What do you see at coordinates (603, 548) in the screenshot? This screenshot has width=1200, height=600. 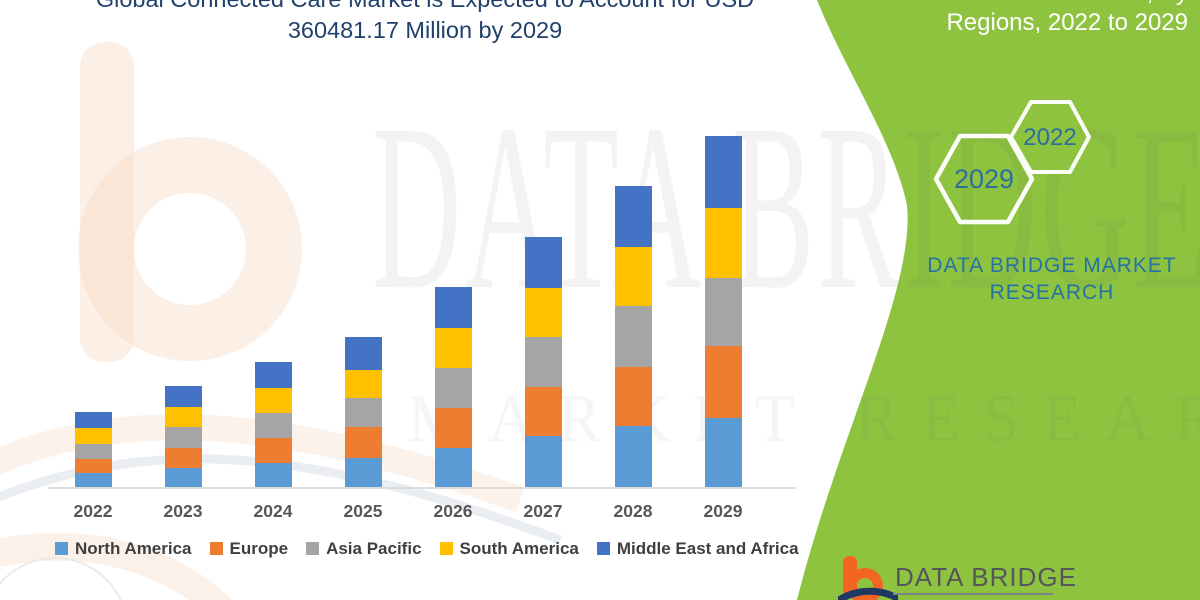 I see `legend-swatch-middle-east-and-africa` at bounding box center [603, 548].